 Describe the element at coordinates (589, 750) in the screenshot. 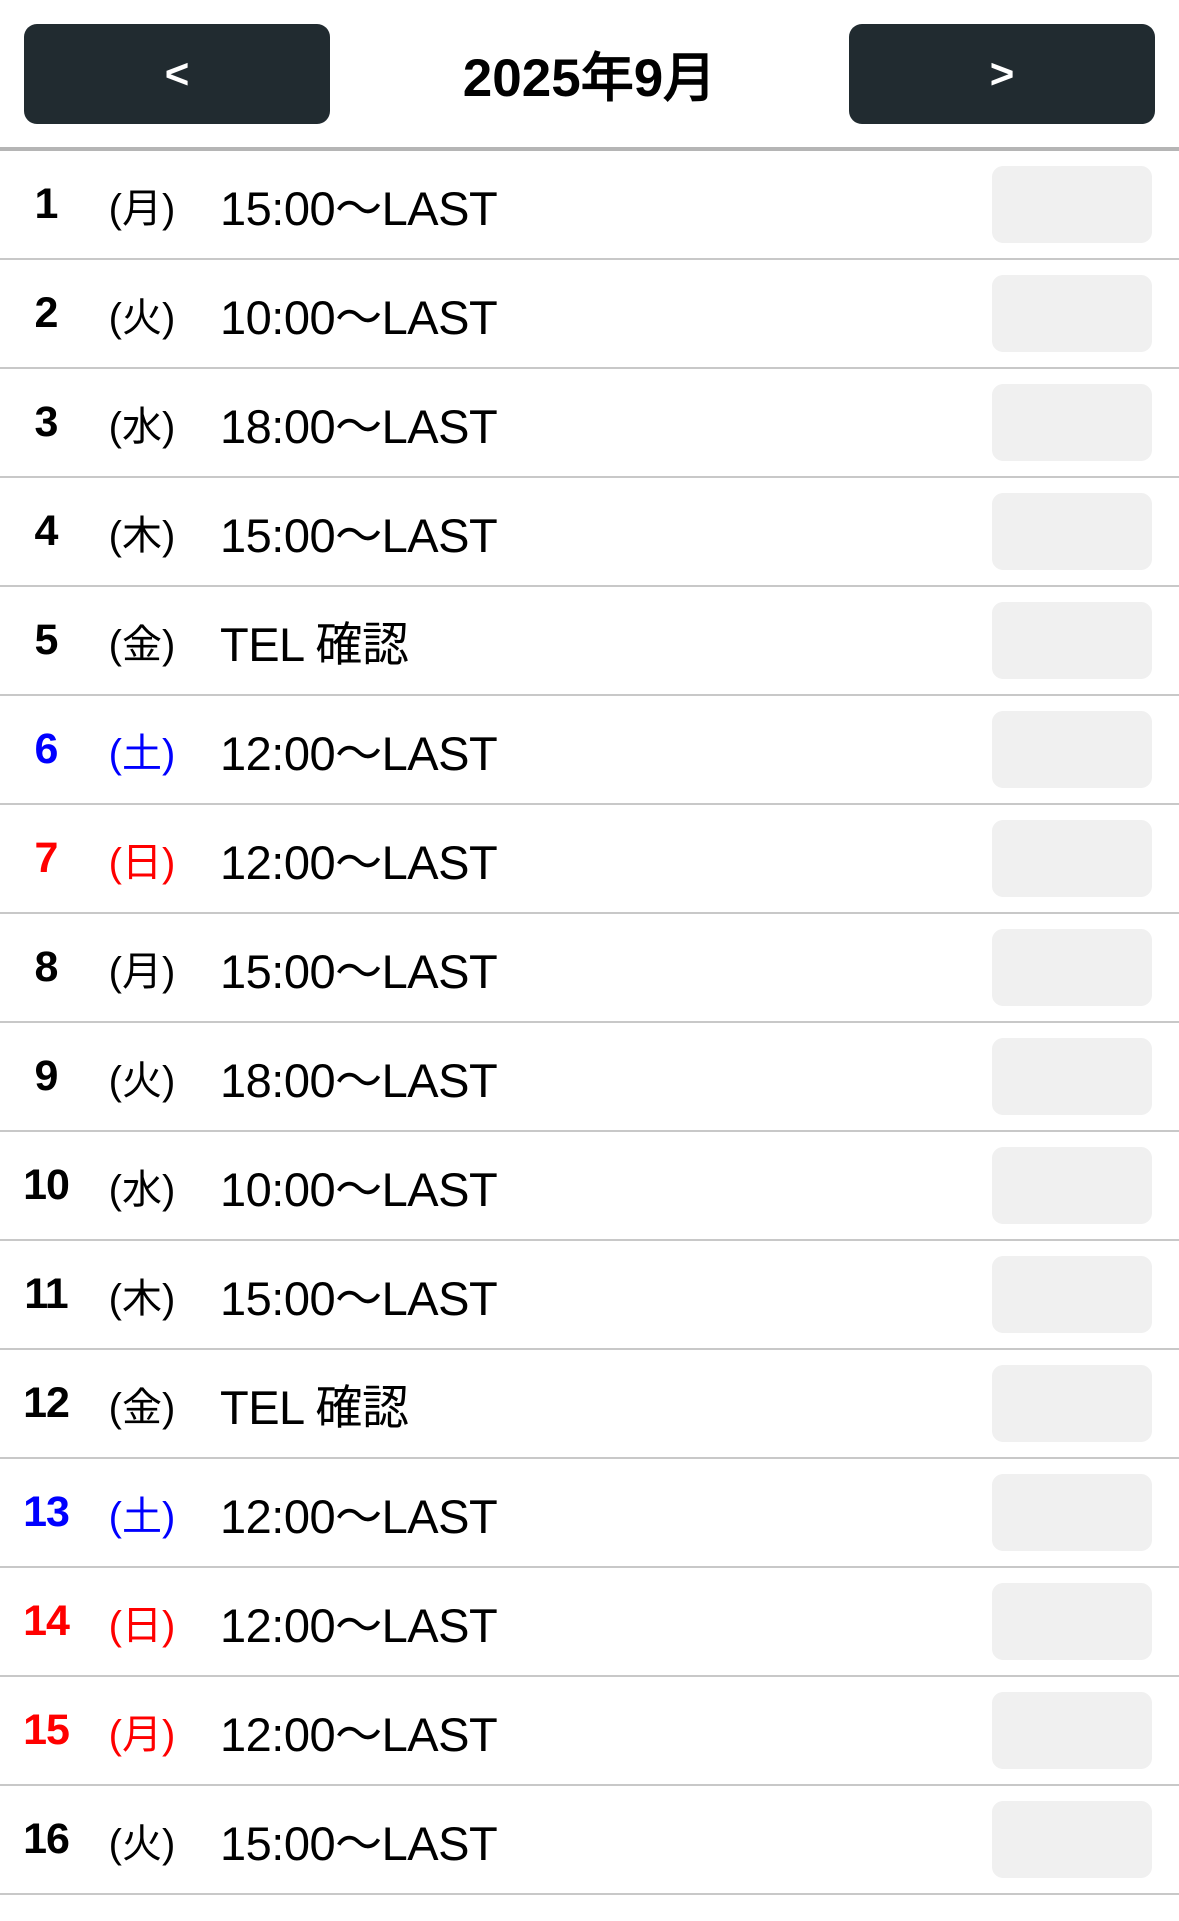

I see `schedule-row: 6 (土) 12:00〜LAST` at that location.